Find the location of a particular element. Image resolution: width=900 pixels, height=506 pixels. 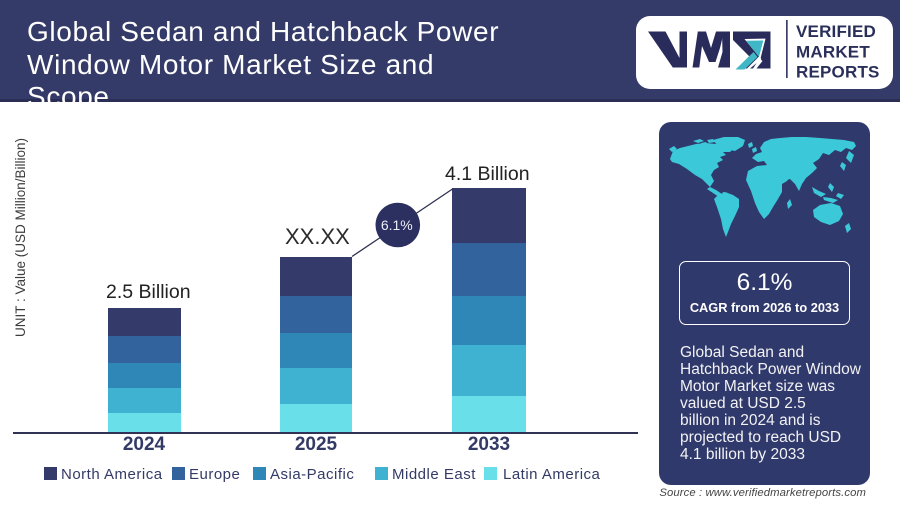

svg-text: REPORTS is located at coordinates (838, 72).